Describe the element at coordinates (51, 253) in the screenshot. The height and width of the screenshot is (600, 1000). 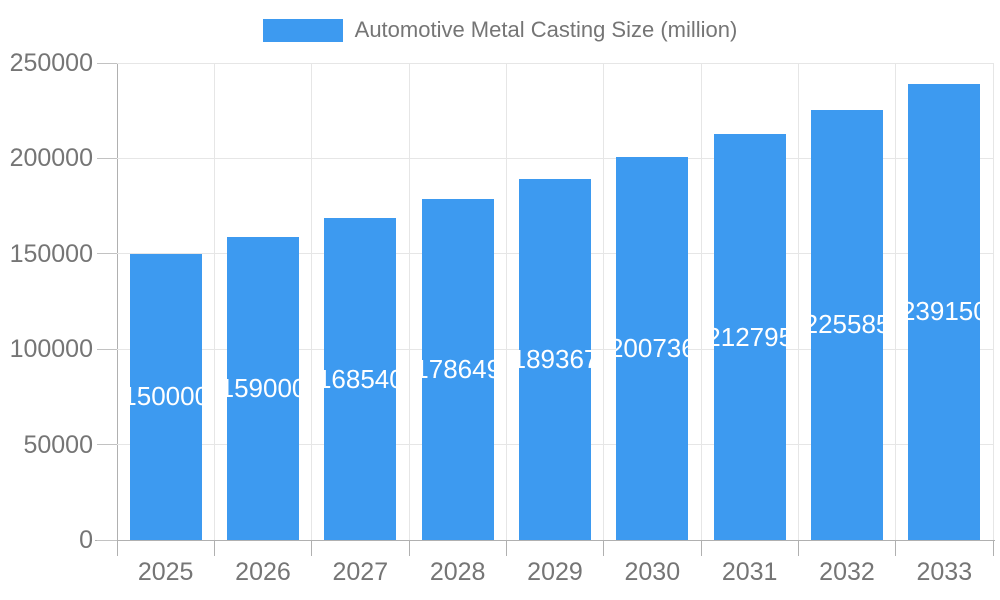
I see `y-axis-label: 150000` at that location.